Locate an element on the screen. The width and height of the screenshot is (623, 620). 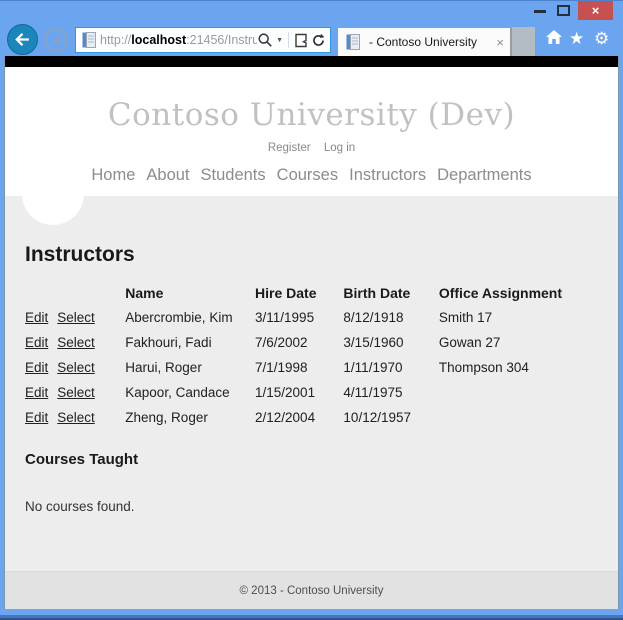
maximize-button is located at coordinates (563, 10).